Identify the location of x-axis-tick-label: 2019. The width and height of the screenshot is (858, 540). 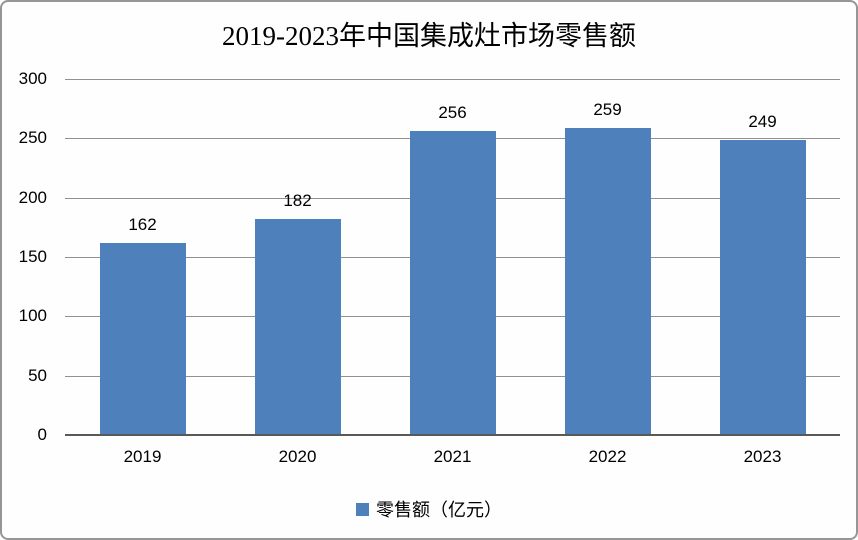
(142, 456).